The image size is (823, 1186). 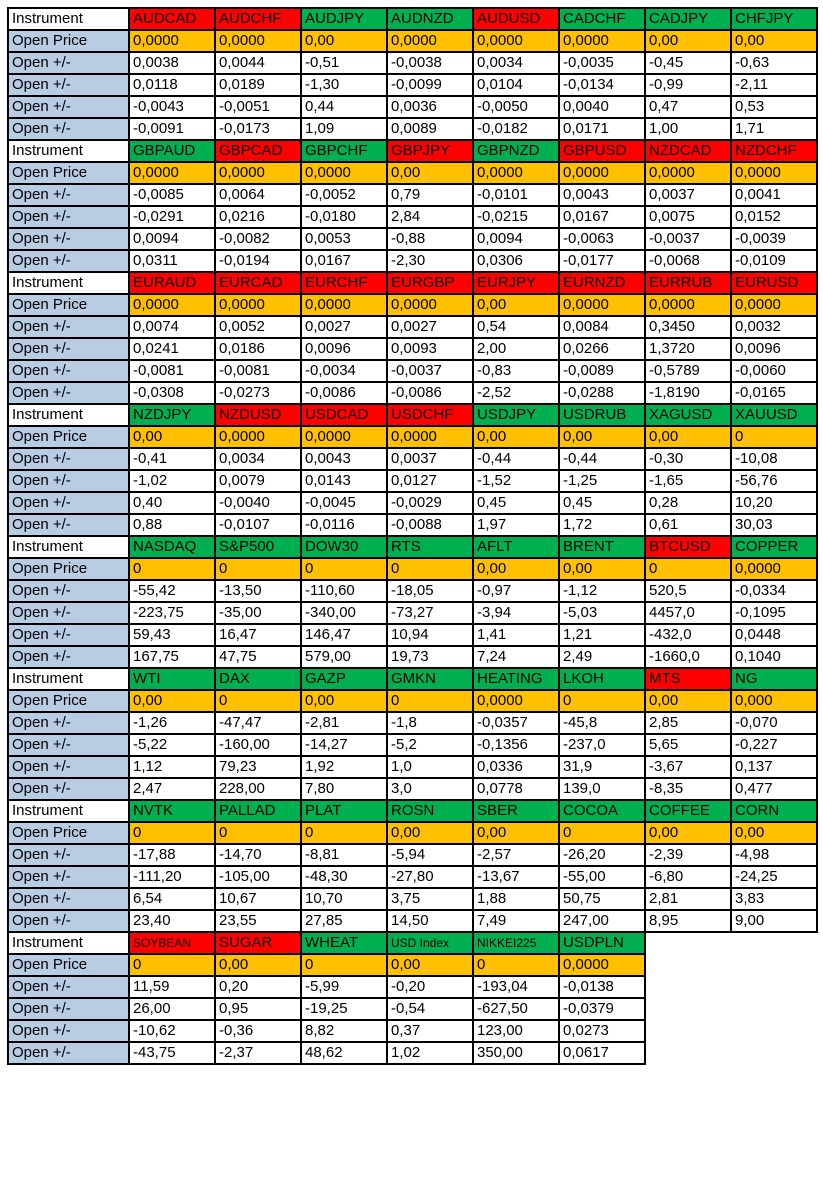 I want to click on open-change-cell: 0,53, so click(x=774, y=107).